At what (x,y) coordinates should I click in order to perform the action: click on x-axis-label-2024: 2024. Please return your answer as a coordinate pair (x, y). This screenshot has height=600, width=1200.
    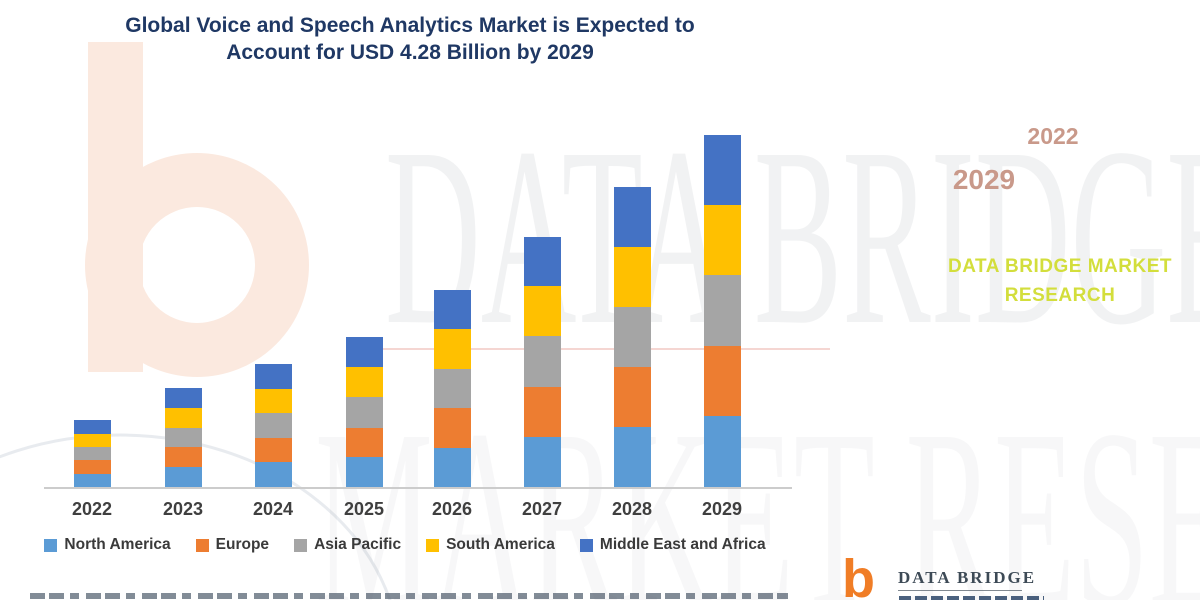
    Looking at the image, I should click on (273, 509).